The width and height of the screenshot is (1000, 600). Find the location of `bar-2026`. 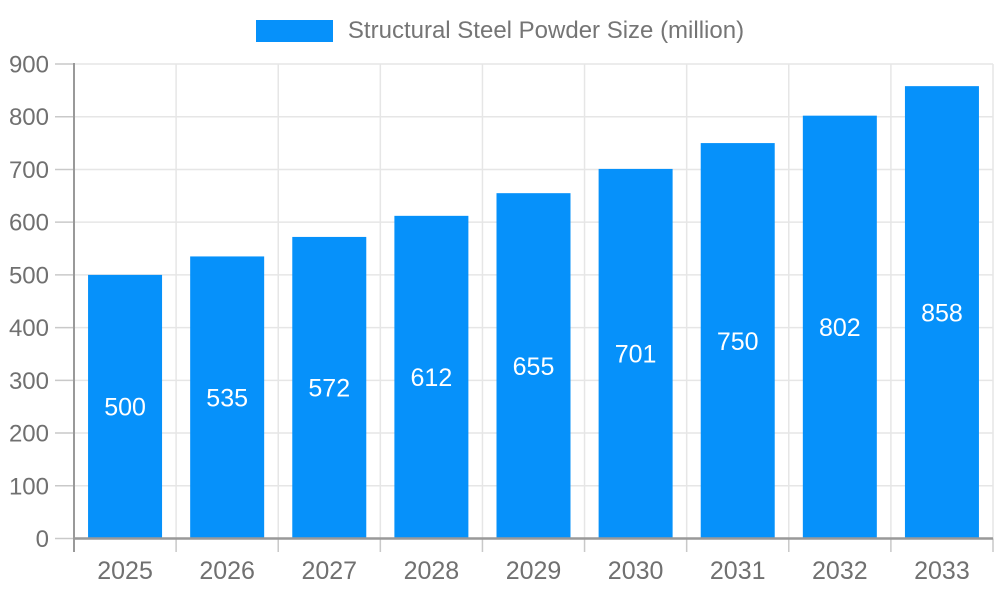

bar-2026 is located at coordinates (227, 397).